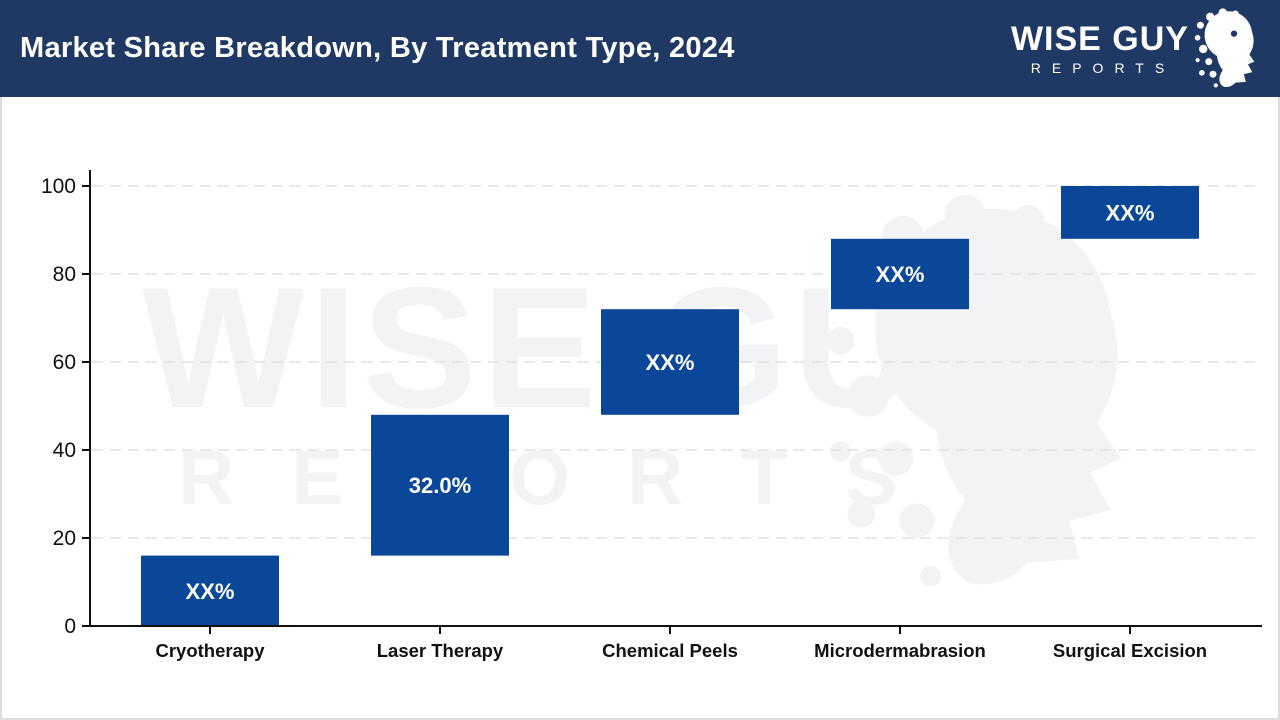  I want to click on bar-value-label: 32.0%, so click(440, 485).